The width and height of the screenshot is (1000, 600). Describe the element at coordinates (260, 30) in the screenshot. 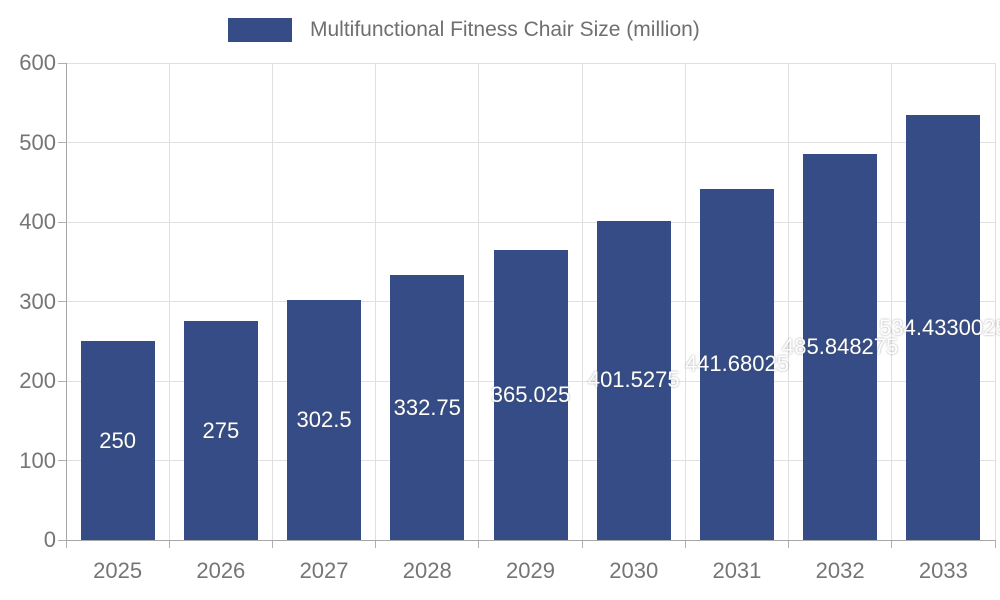

I see `legend-swatch-icon` at that location.